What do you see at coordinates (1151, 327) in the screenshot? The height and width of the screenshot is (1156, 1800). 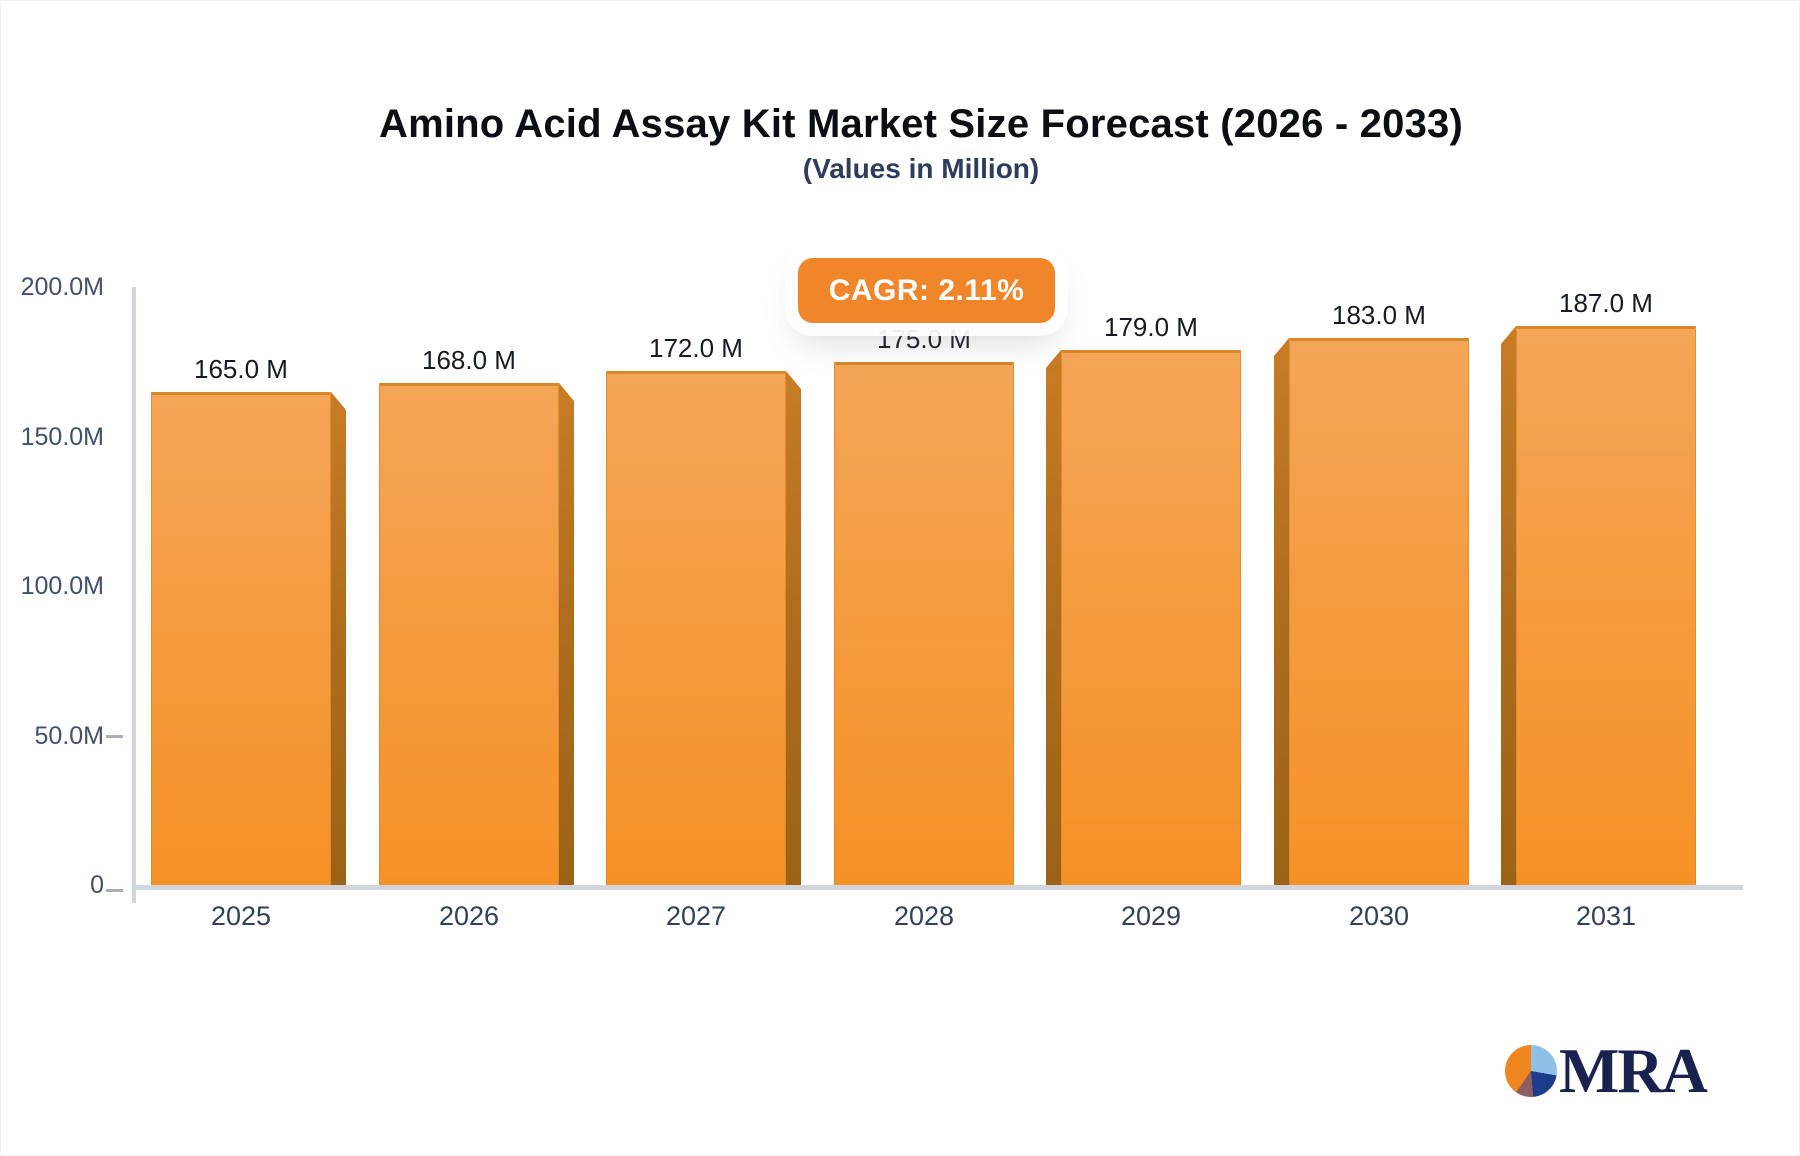 I see `bar-value-label: 179.0 M` at bounding box center [1151, 327].